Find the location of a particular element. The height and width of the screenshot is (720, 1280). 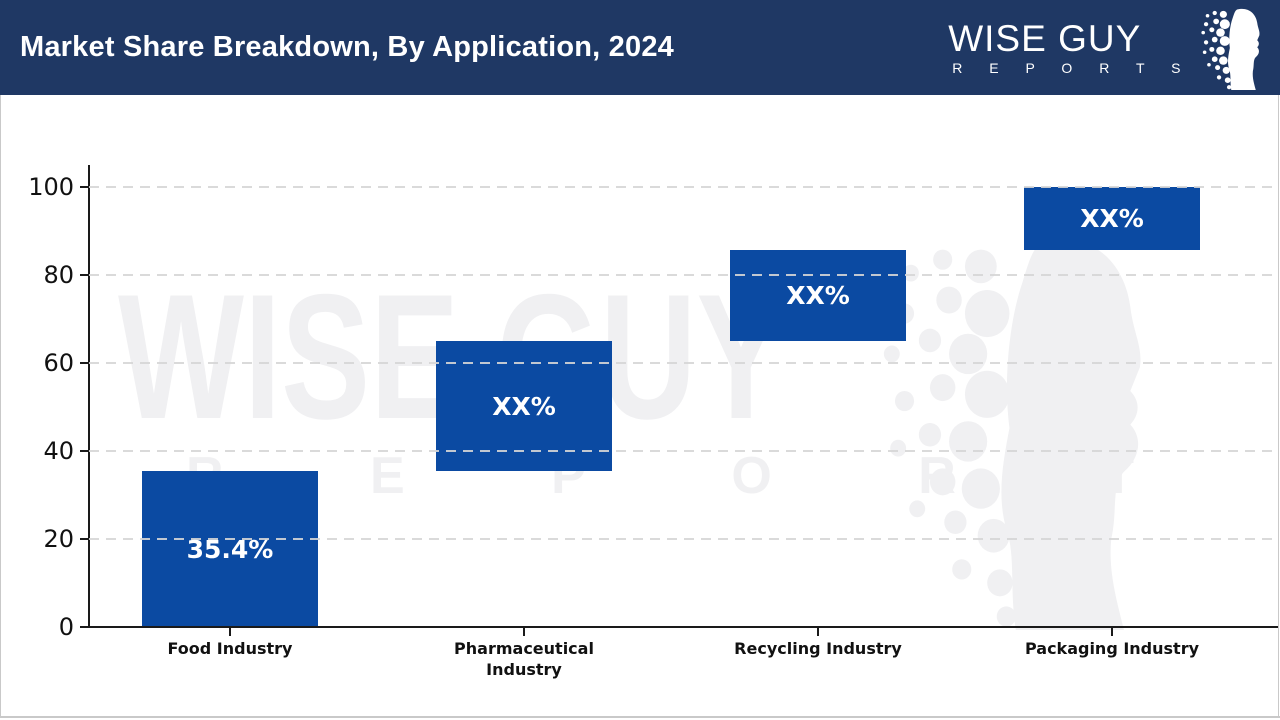

brand-logo: WISE GUY R E P O R T S is located at coordinates (1108, 47).